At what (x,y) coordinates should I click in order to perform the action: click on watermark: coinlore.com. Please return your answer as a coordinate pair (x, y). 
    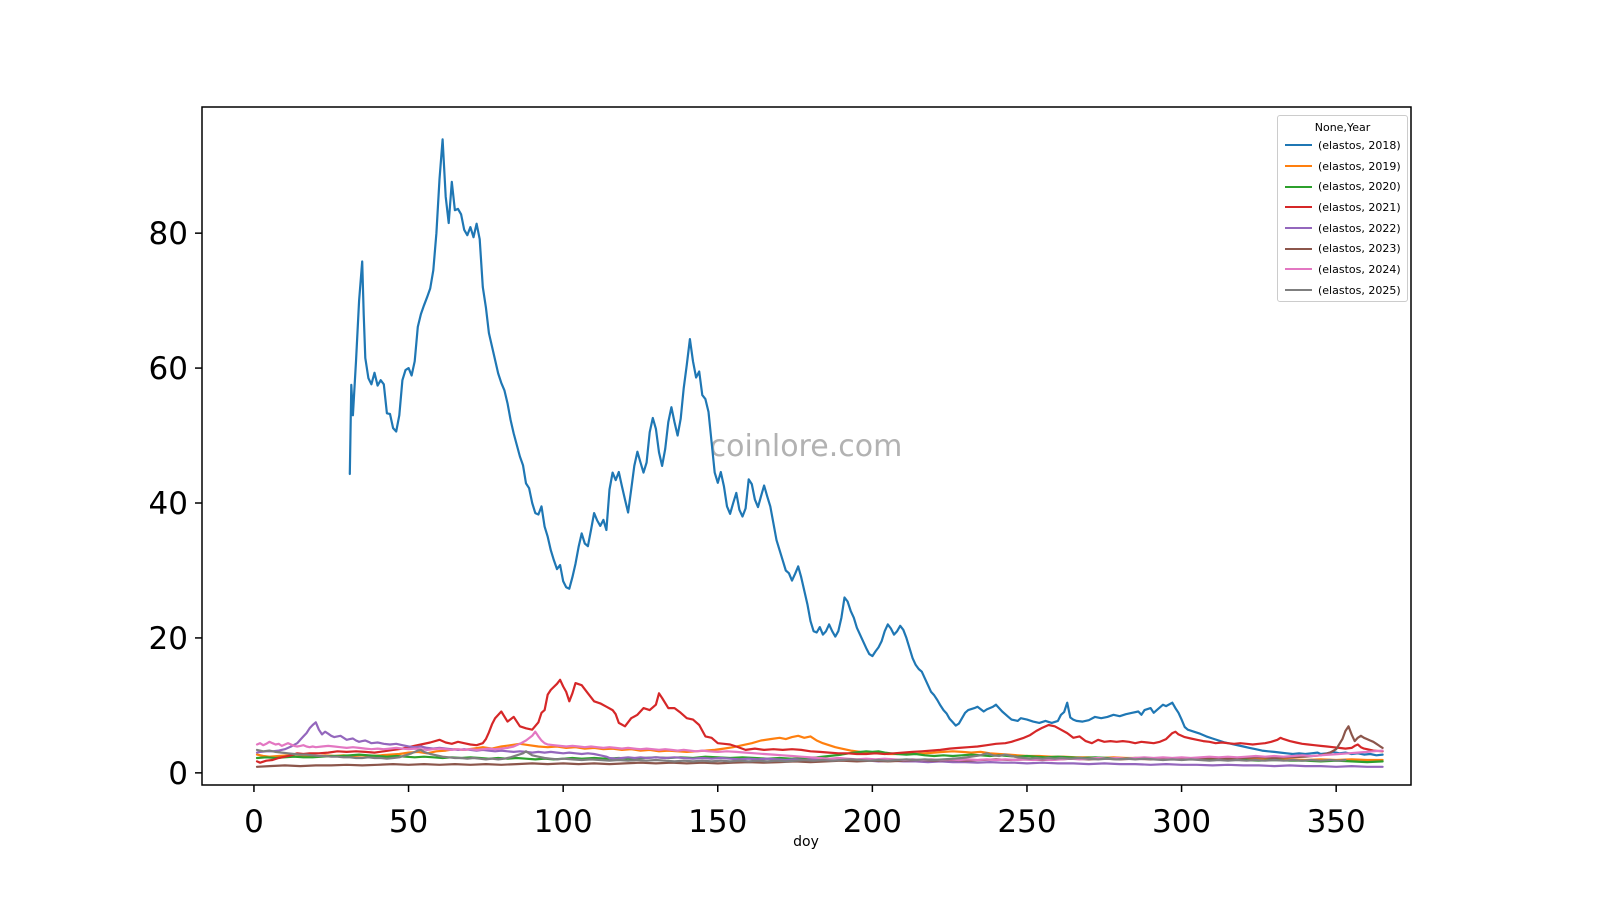
    Looking at the image, I should click on (806, 446).